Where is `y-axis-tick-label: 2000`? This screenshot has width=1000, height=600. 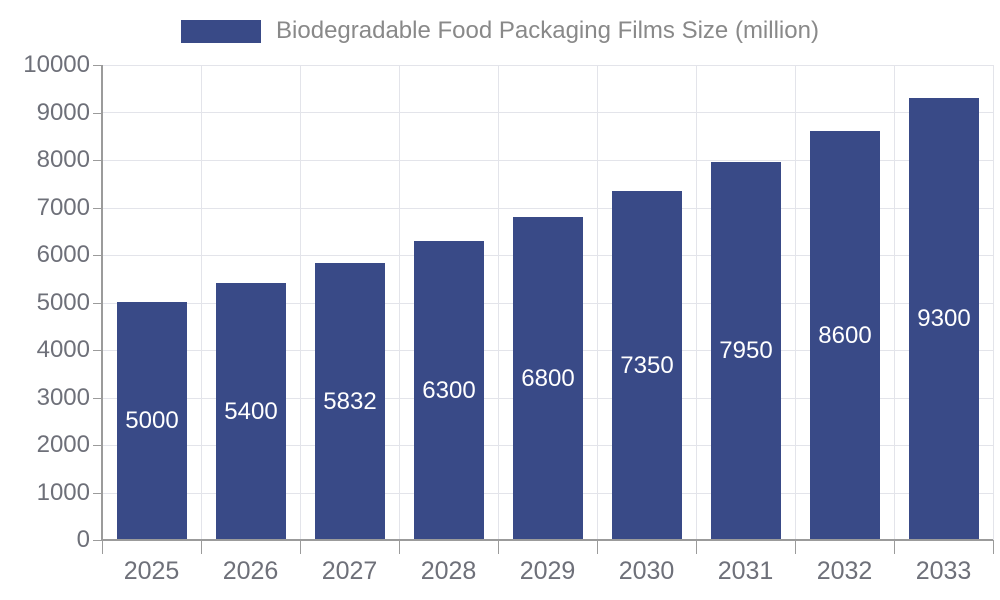
y-axis-tick-label: 2000 is located at coordinates (63, 444).